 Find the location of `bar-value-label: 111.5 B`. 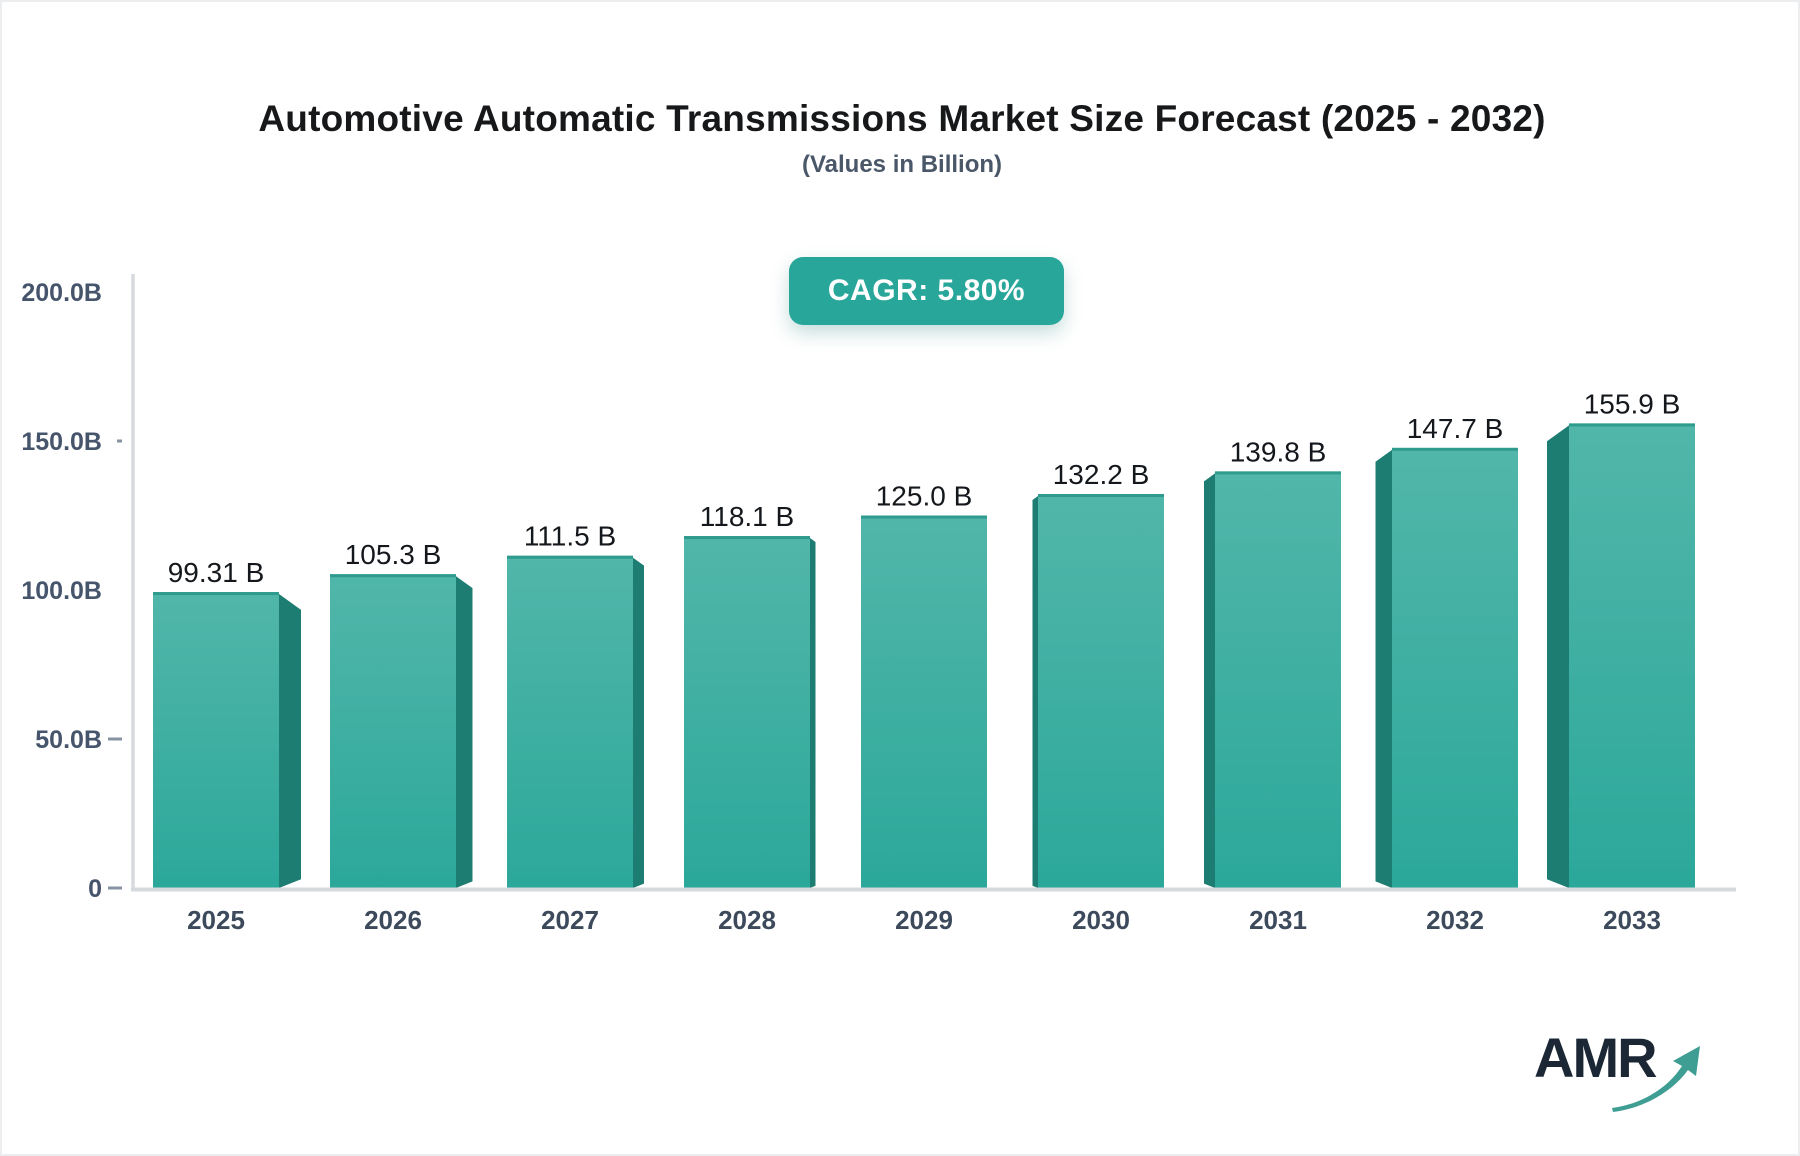

bar-value-label: 111.5 B is located at coordinates (570, 536).